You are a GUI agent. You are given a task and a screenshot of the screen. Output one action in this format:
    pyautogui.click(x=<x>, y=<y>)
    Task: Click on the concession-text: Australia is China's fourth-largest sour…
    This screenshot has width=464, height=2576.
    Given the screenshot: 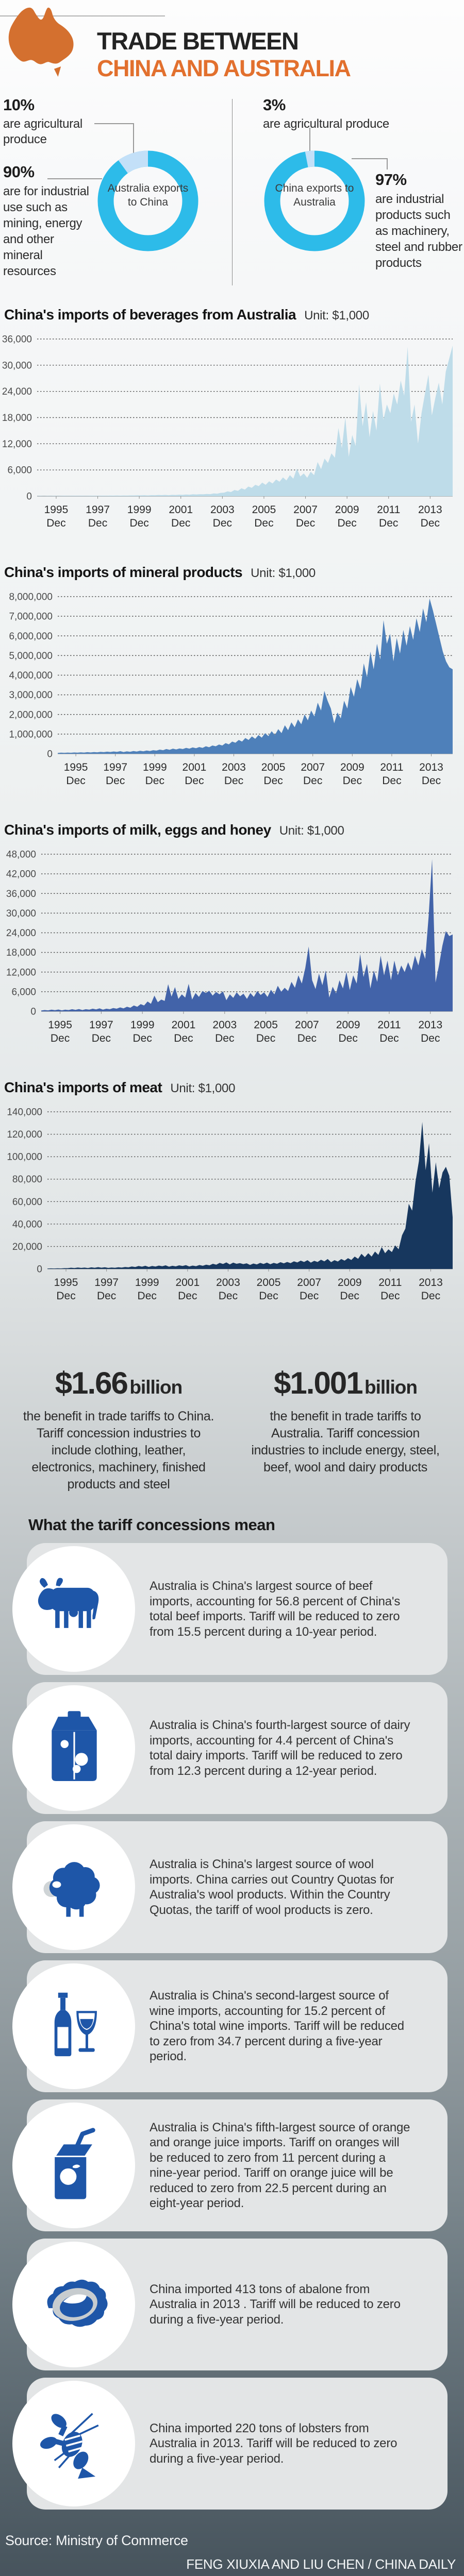 What is the action you would take?
    pyautogui.click(x=280, y=1748)
    